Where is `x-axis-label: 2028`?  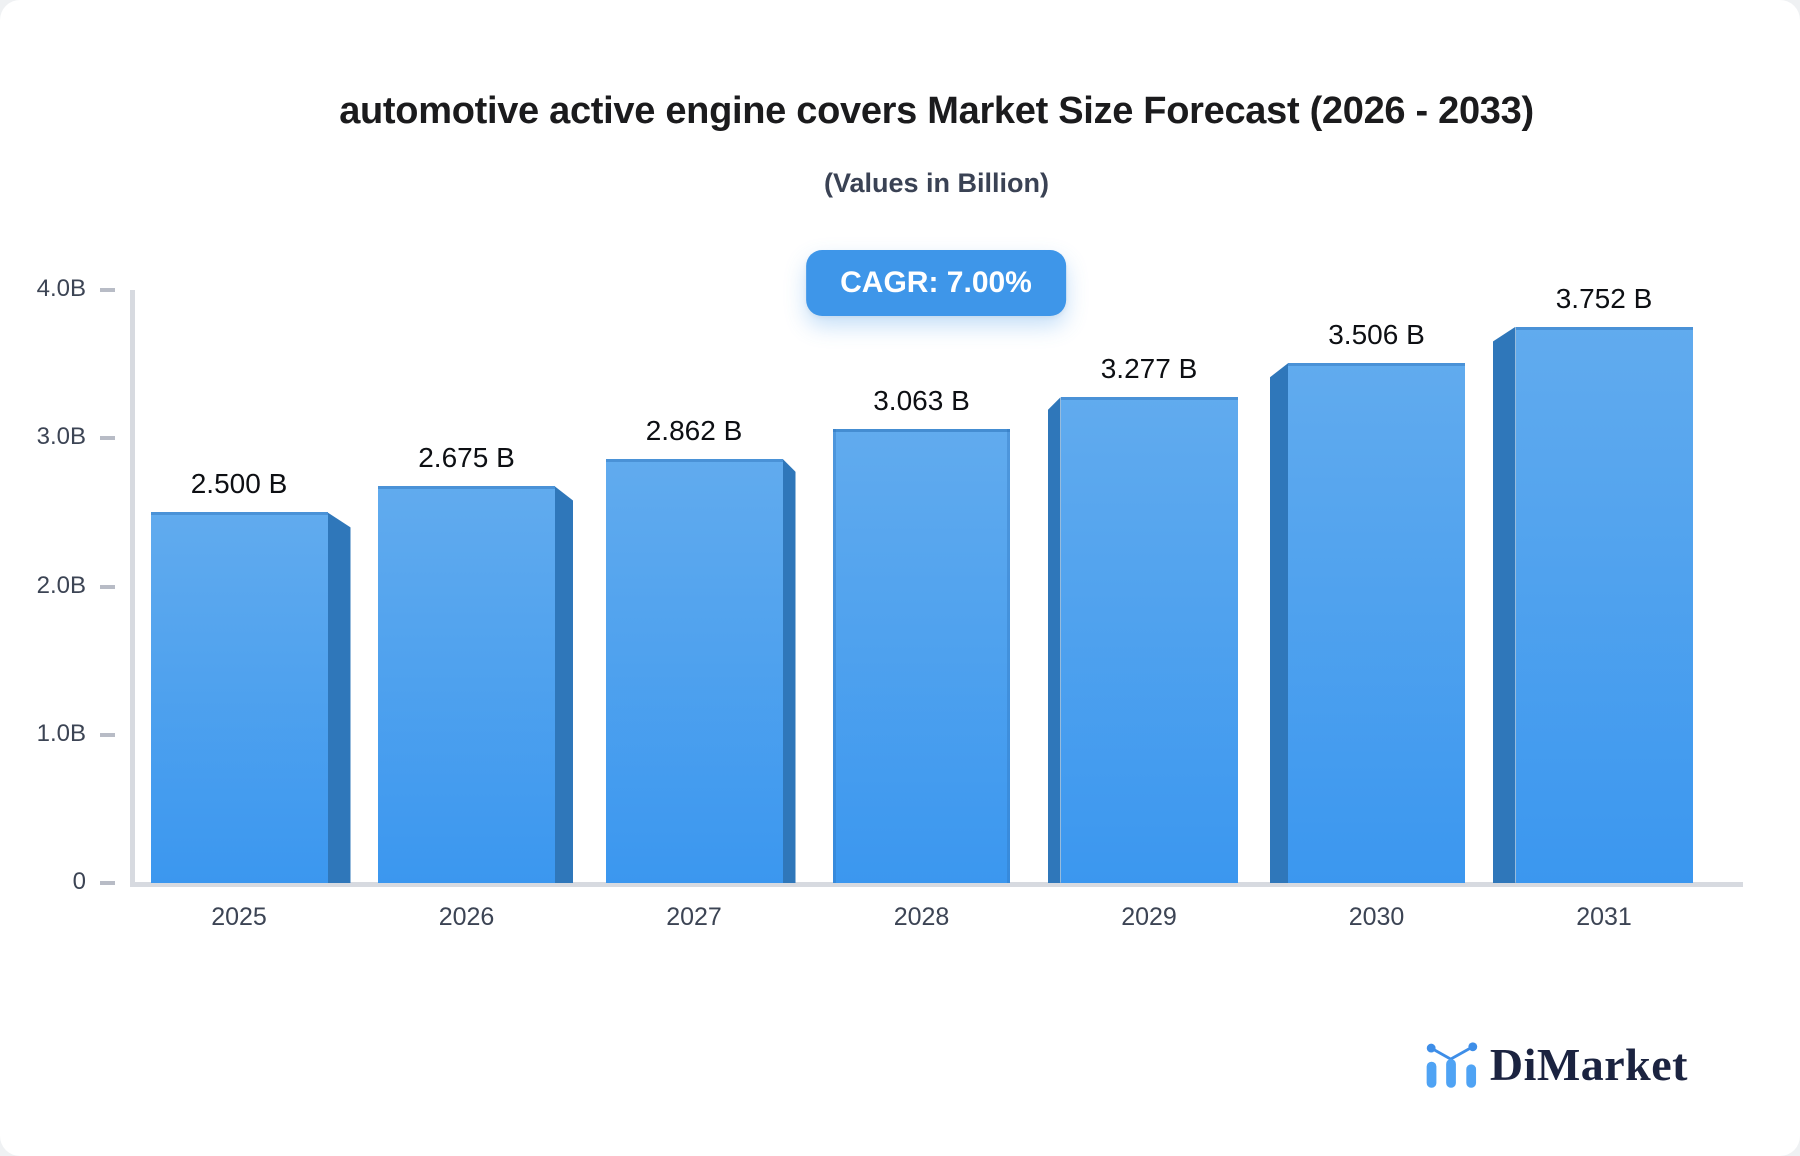 x-axis-label: 2028 is located at coordinates (921, 917).